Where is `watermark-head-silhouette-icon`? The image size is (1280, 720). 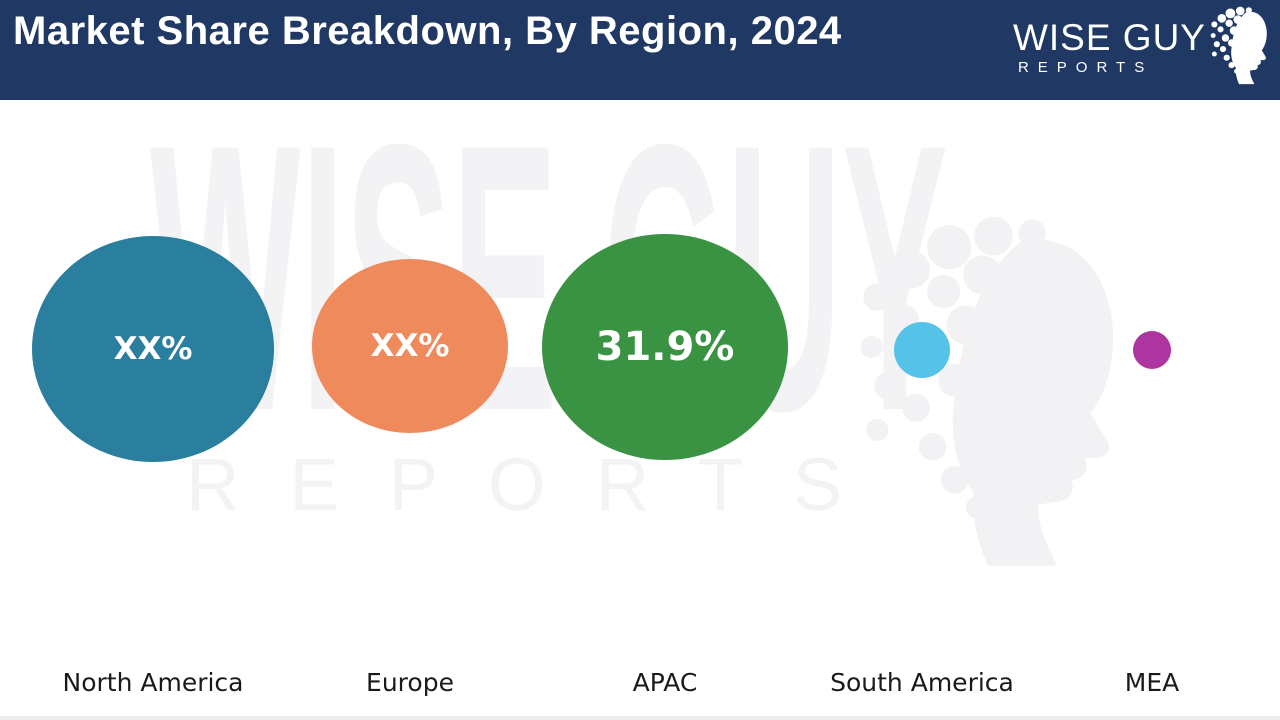 watermark-head-silhouette-icon is located at coordinates (988, 394).